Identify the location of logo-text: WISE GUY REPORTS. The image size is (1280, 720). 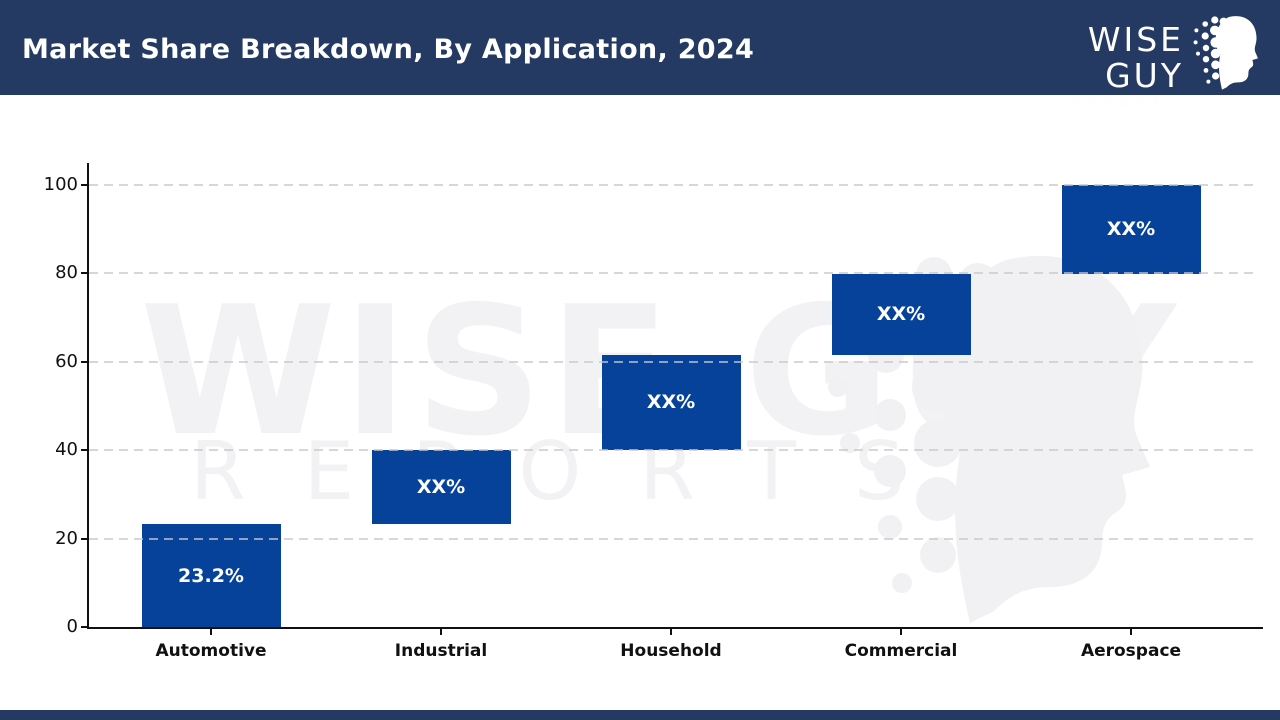
(1093, 65).